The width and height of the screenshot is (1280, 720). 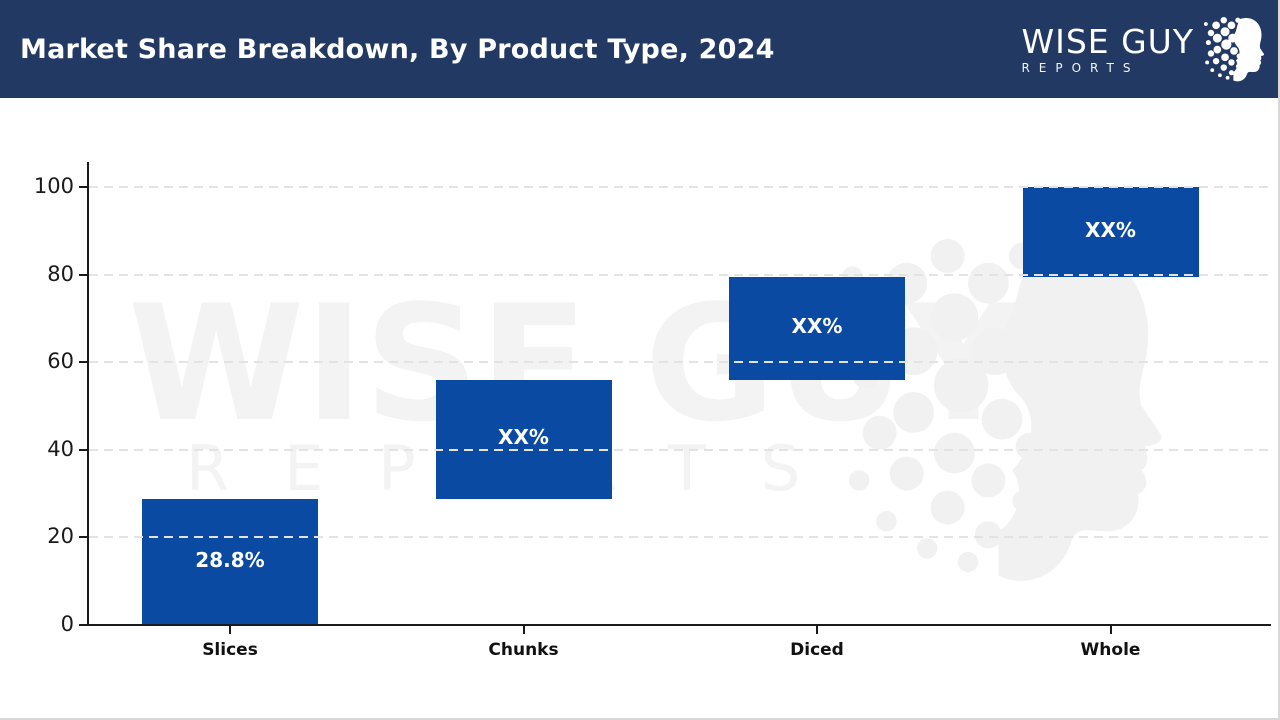 I want to click on bar-slices, so click(x=230, y=561).